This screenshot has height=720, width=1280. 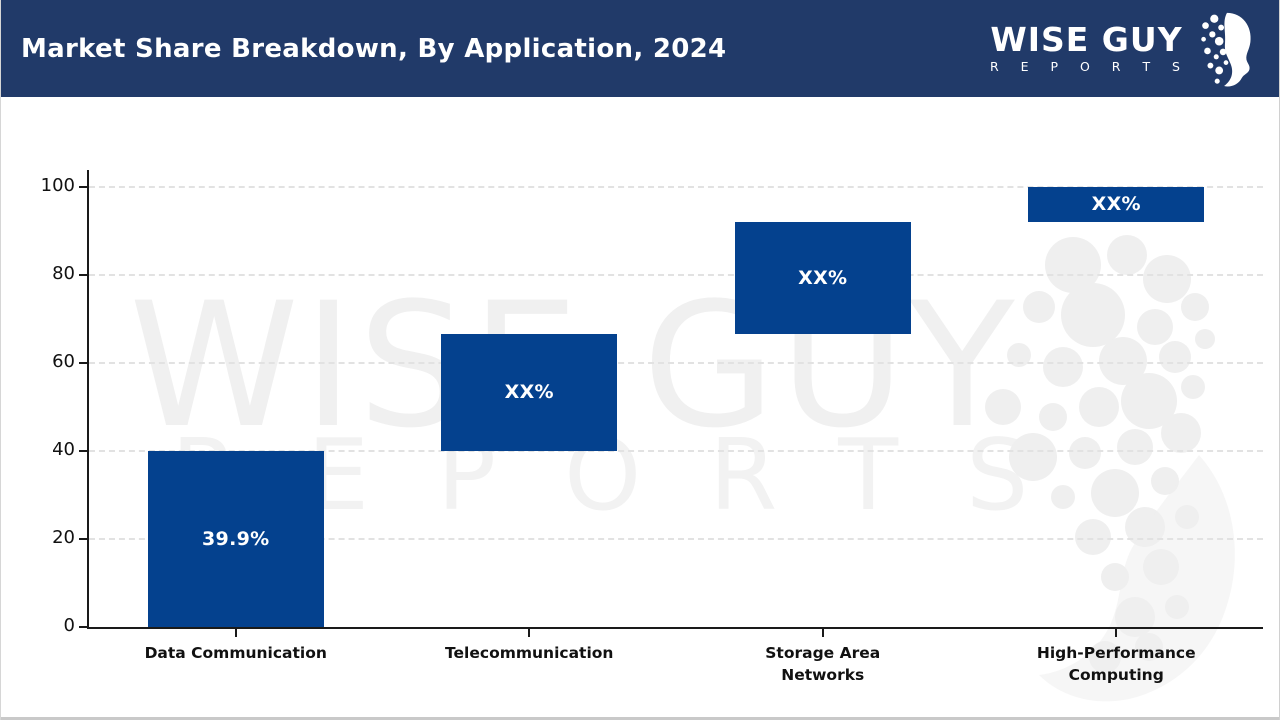 I want to click on category-label-storage-area-networks: Storage Area Networks, so click(x=823, y=664).